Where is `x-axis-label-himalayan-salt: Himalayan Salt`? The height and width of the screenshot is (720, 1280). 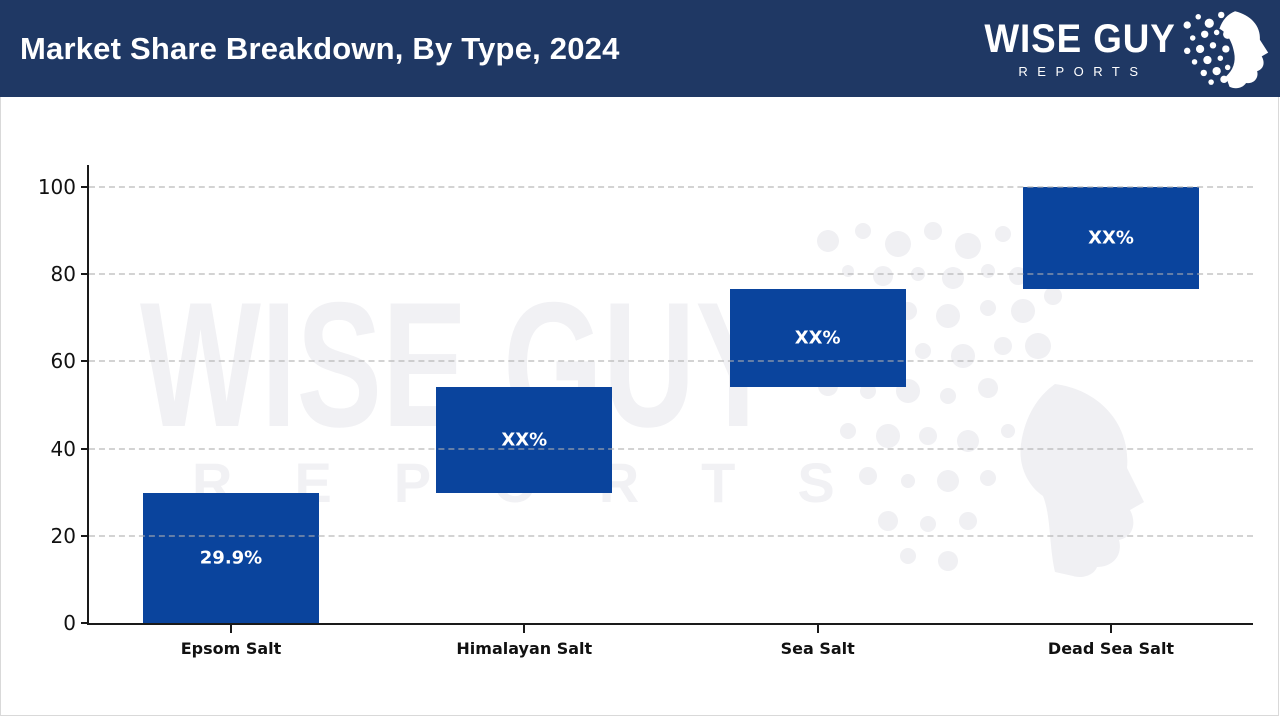
x-axis-label-himalayan-salt: Himalayan Salt is located at coordinates (524, 648).